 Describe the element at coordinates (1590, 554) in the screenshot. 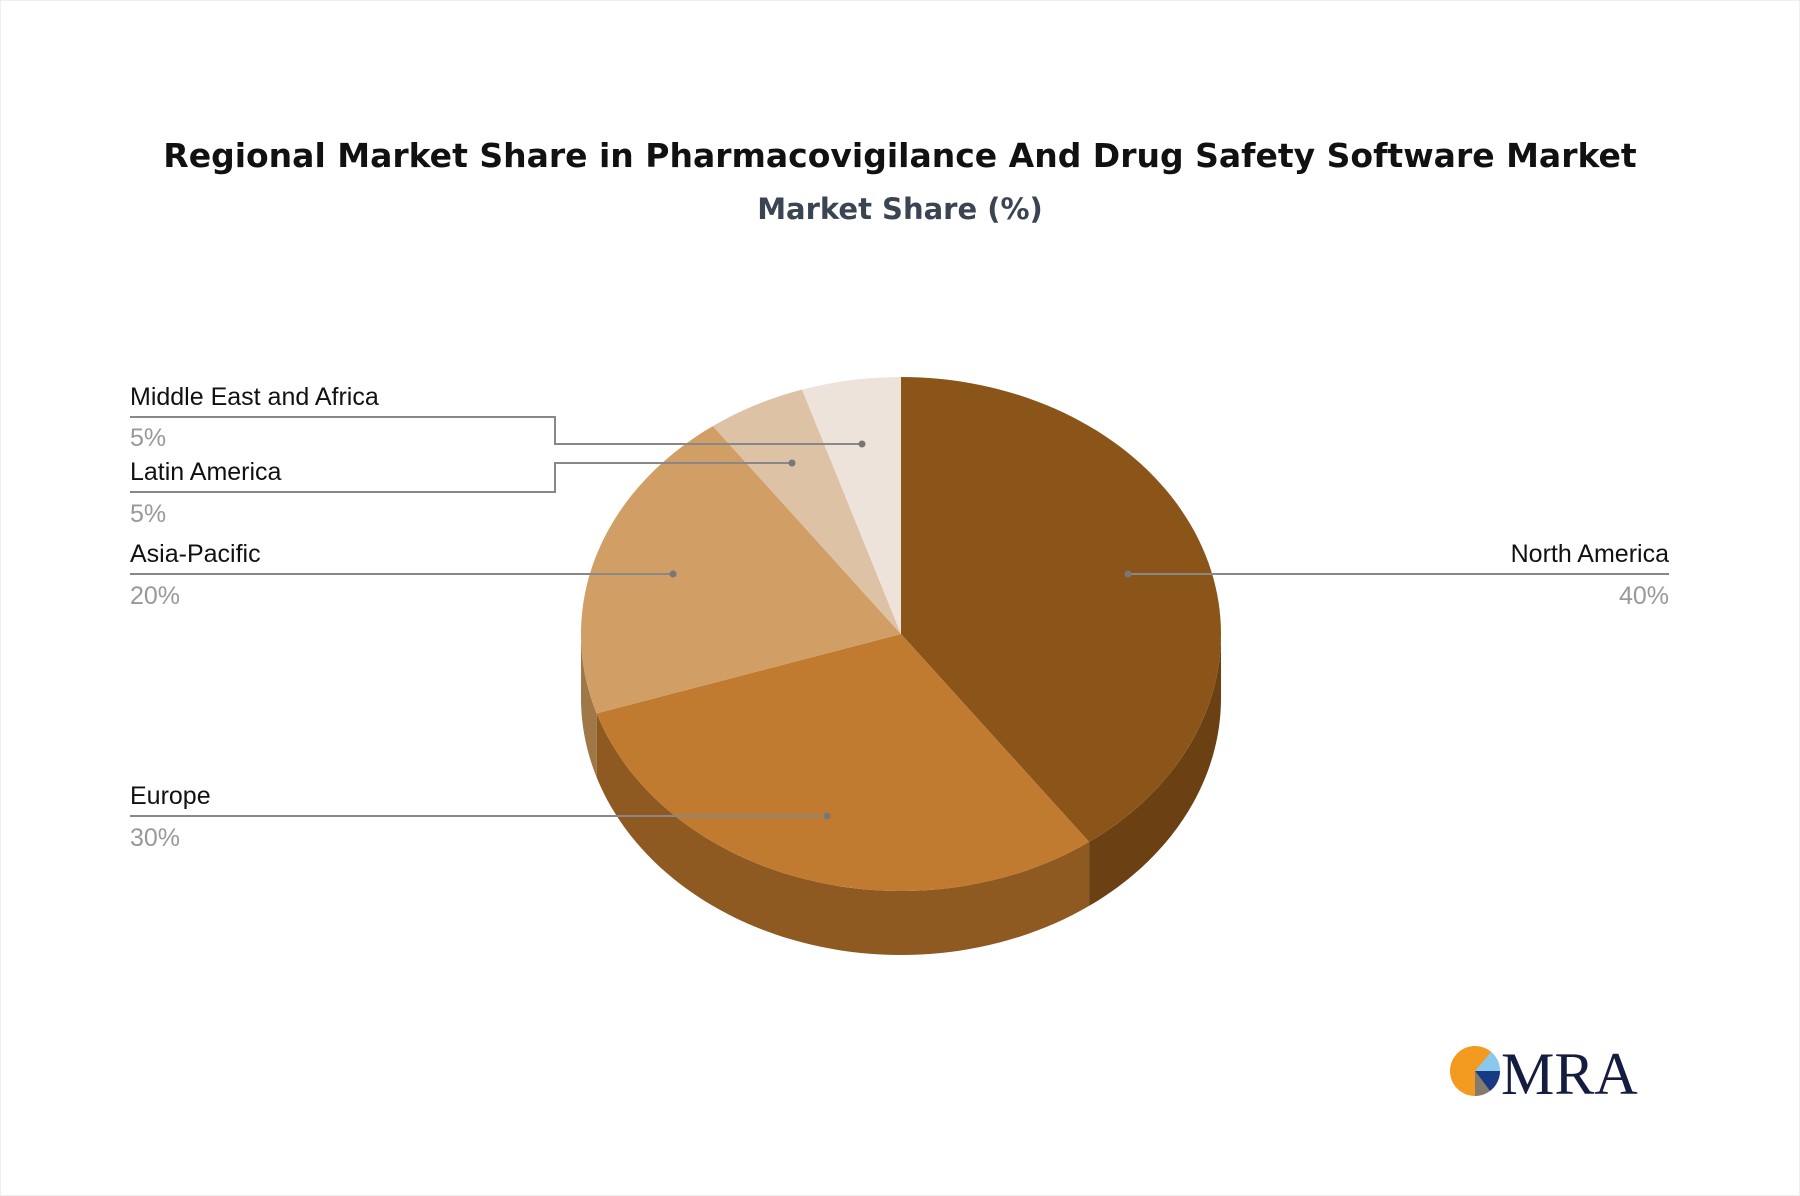

I see `category-label: North America` at that location.